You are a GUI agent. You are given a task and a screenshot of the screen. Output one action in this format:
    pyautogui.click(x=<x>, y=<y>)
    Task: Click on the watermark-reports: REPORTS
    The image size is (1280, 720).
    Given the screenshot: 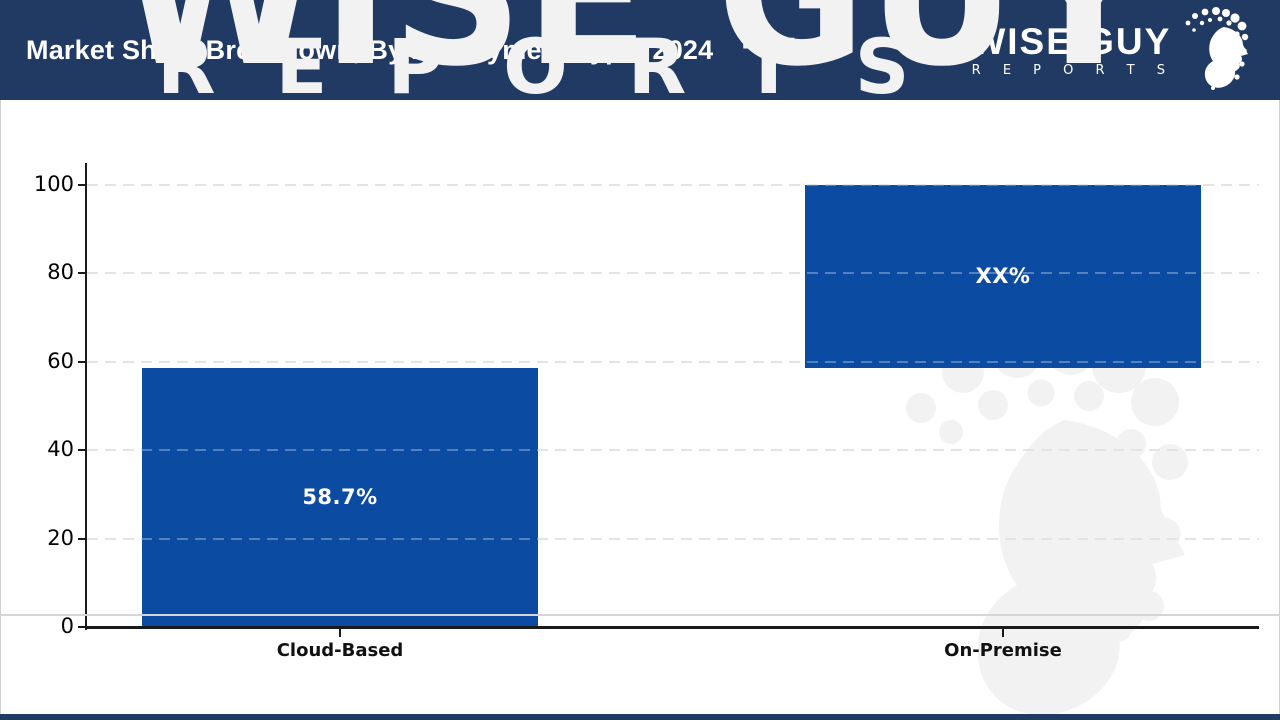 What is the action you would take?
    pyautogui.click(x=563, y=66)
    